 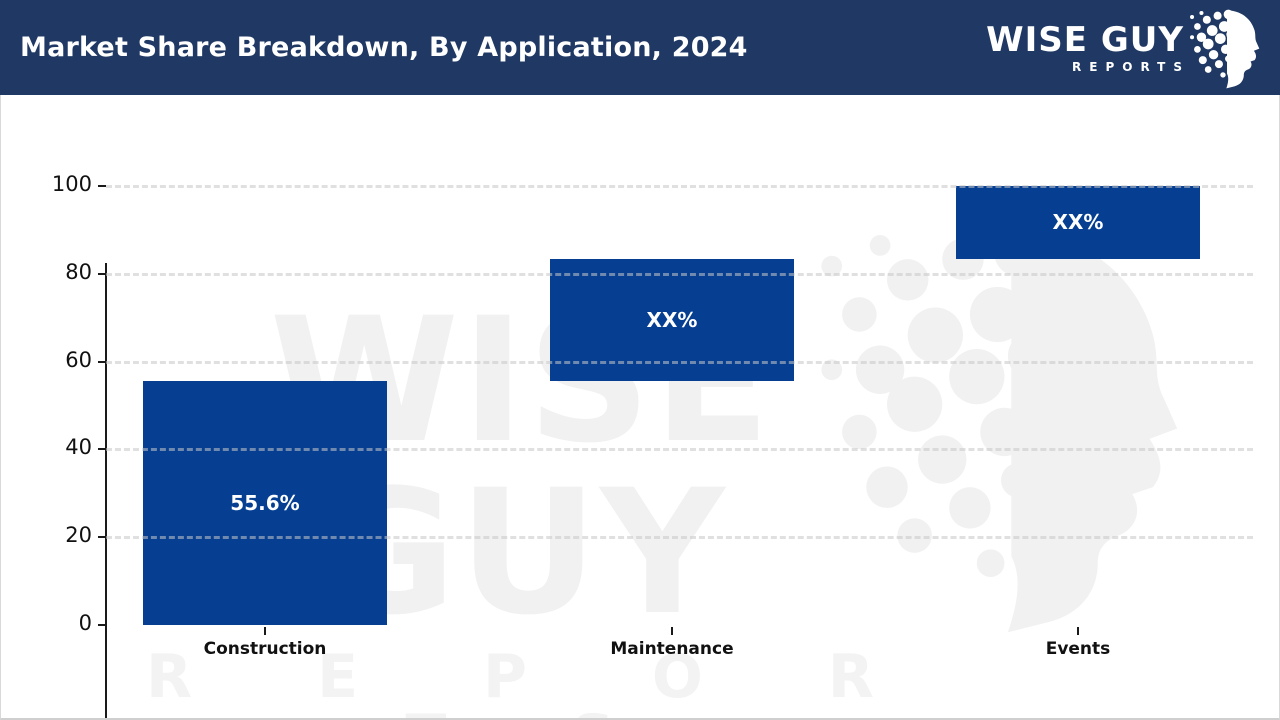 I want to click on x-axis-label-construction: Construction, so click(x=265, y=649).